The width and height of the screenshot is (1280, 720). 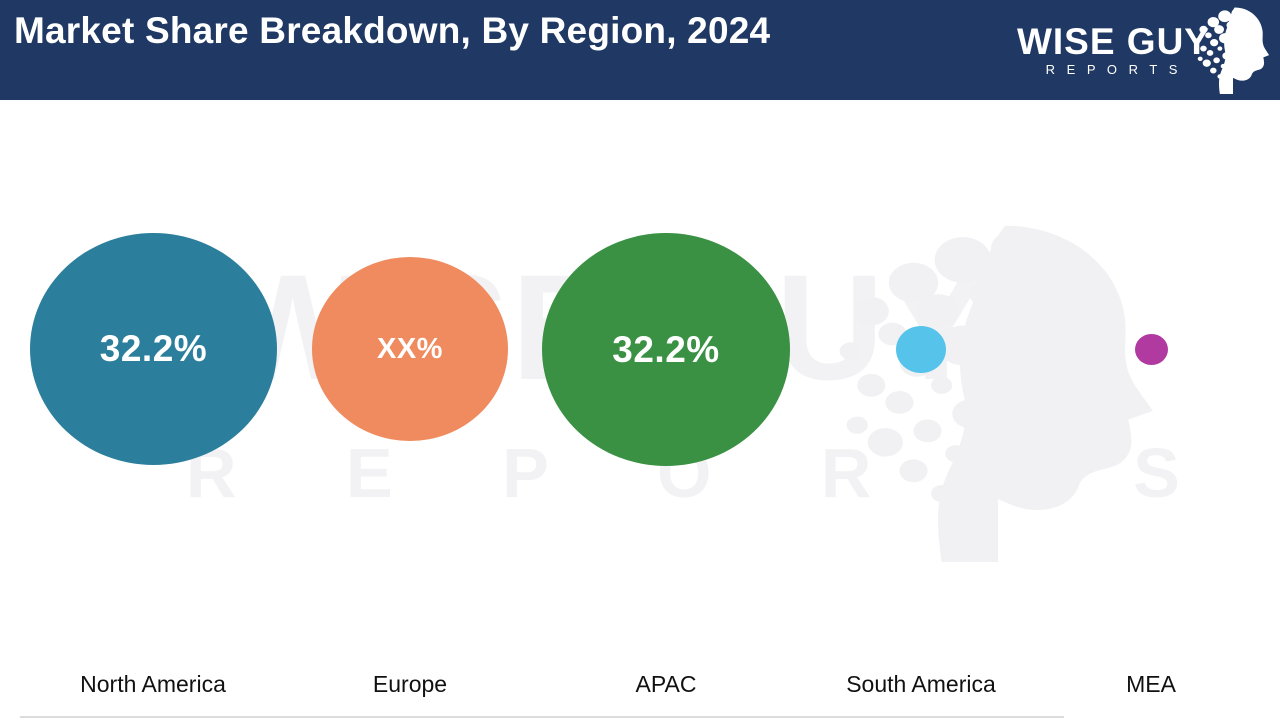 I want to click on category-label-europe: Europe, so click(x=410, y=684).